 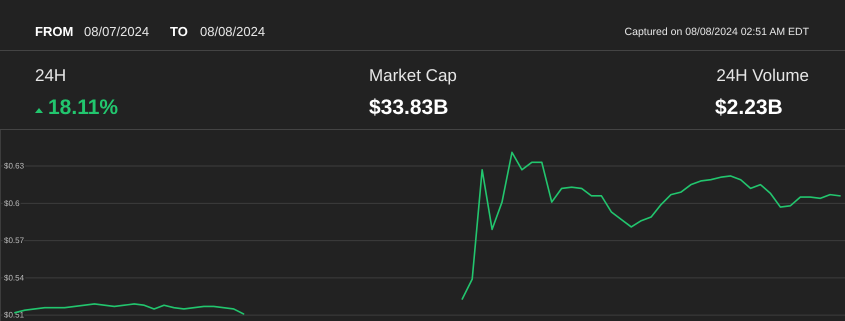 What do you see at coordinates (117, 31) in the screenshot?
I see `text: 08/07/2024` at bounding box center [117, 31].